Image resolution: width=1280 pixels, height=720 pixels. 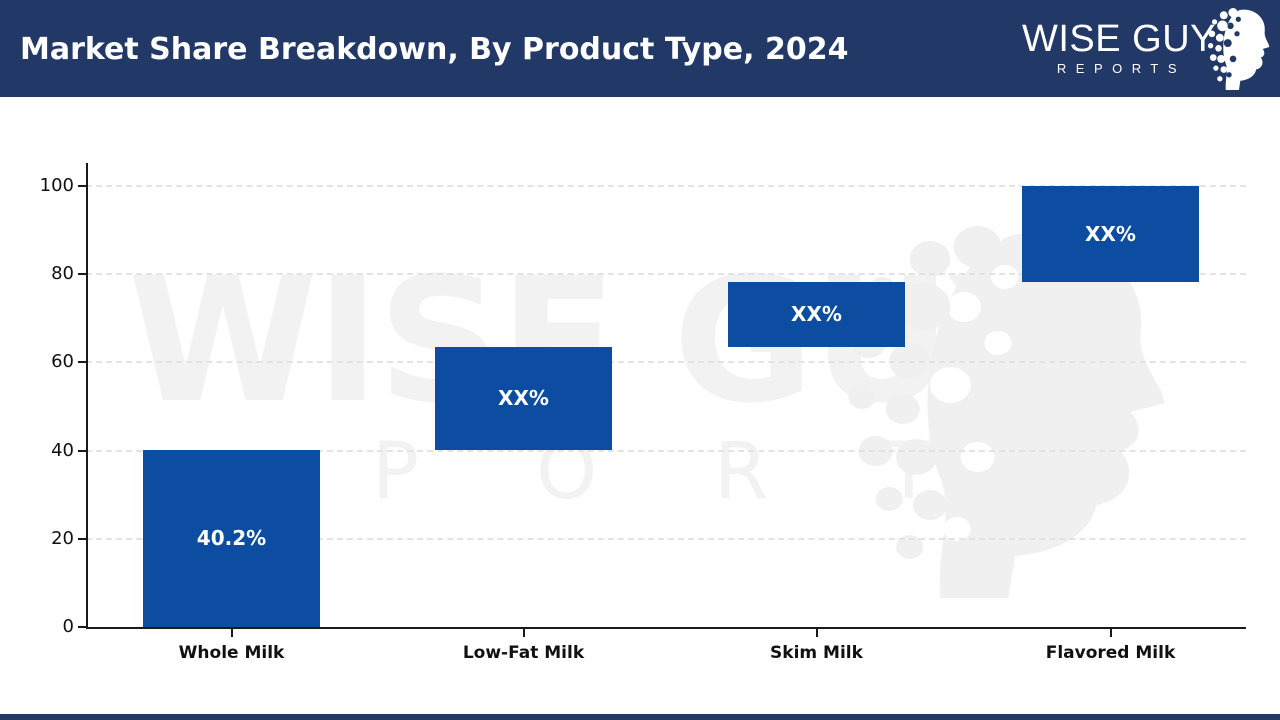 What do you see at coordinates (1121, 69) in the screenshot?
I see `logo-subtext: REPORTS` at bounding box center [1121, 69].